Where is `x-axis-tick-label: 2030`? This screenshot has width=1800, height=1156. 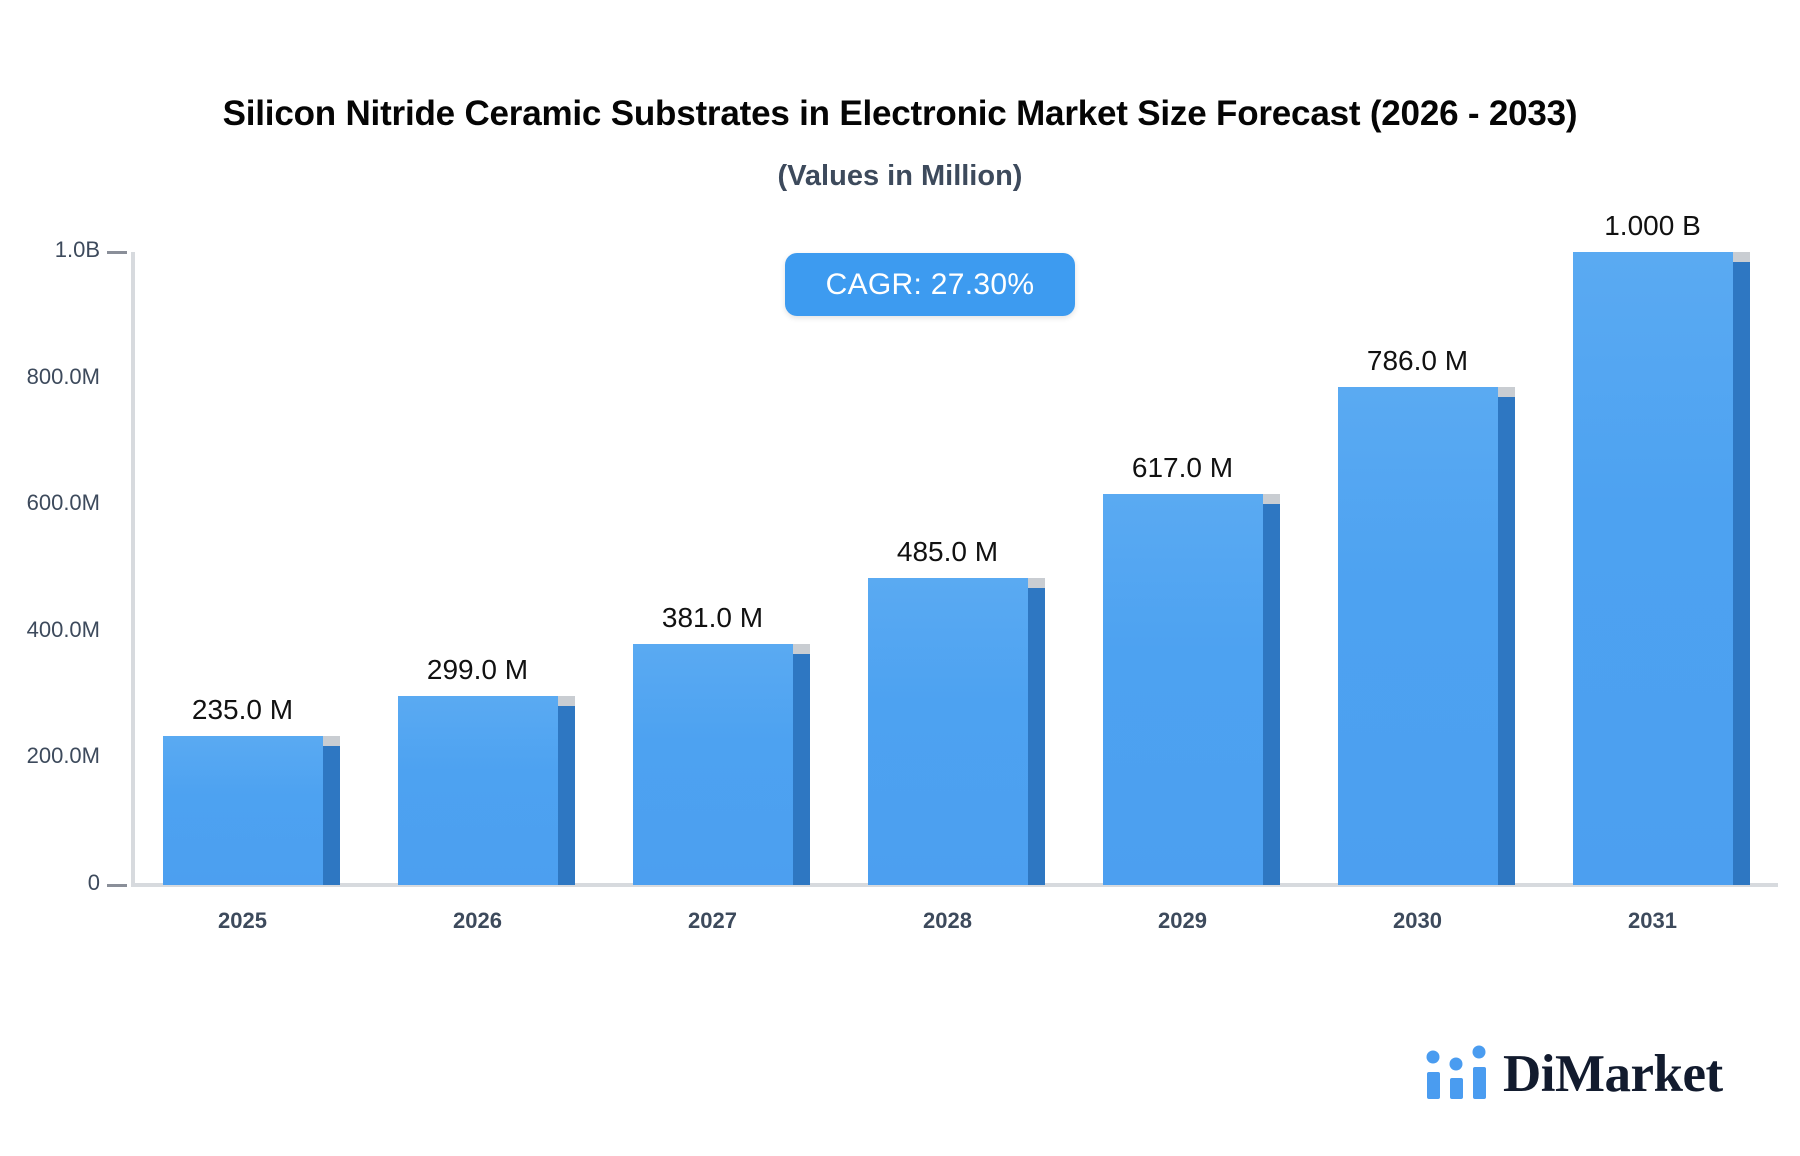 x-axis-tick-label: 2030 is located at coordinates (1417, 920).